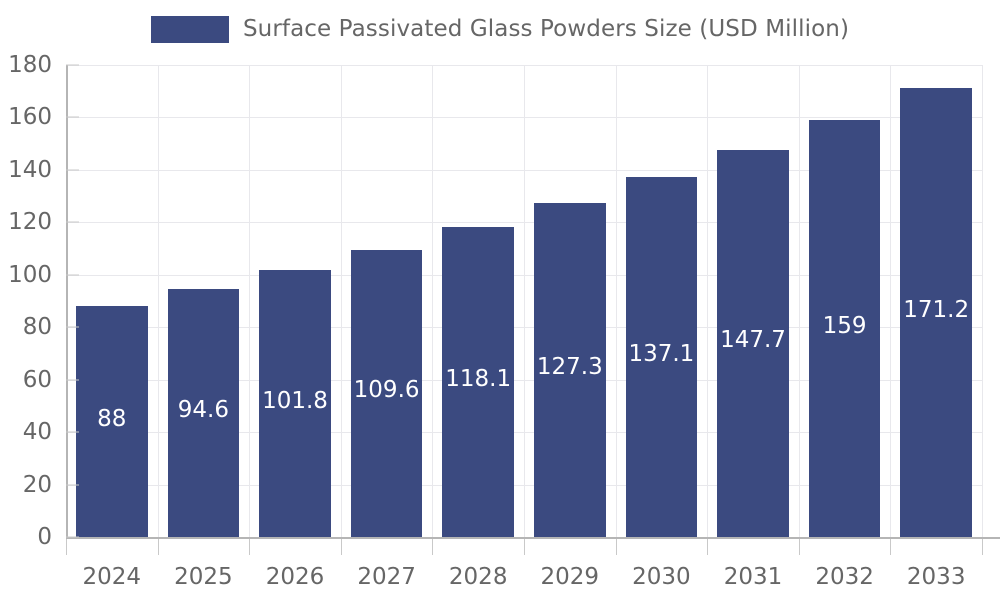 The width and height of the screenshot is (1000, 600). What do you see at coordinates (112, 577) in the screenshot?
I see `x-axis-tick-label: 2024` at bounding box center [112, 577].